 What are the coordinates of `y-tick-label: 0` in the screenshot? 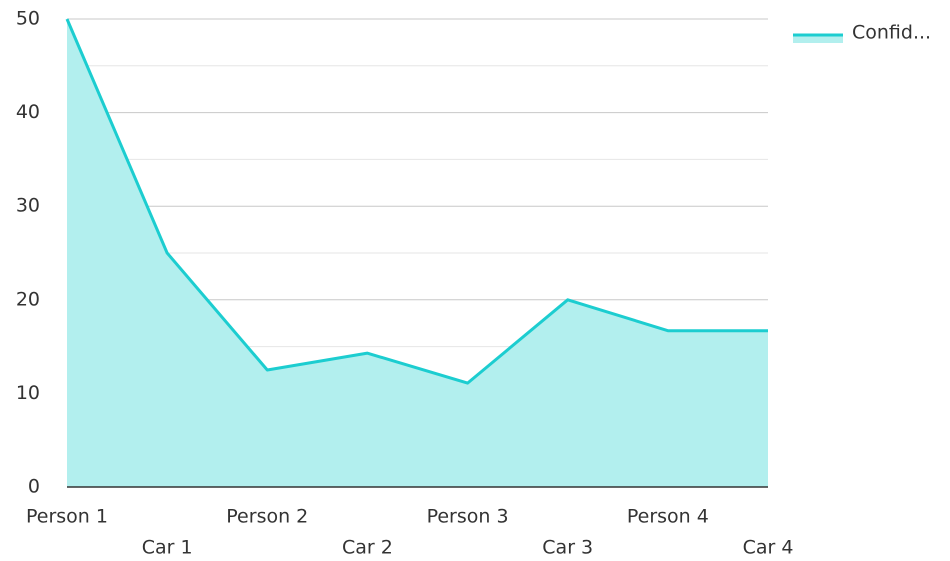 It's located at (34, 487).